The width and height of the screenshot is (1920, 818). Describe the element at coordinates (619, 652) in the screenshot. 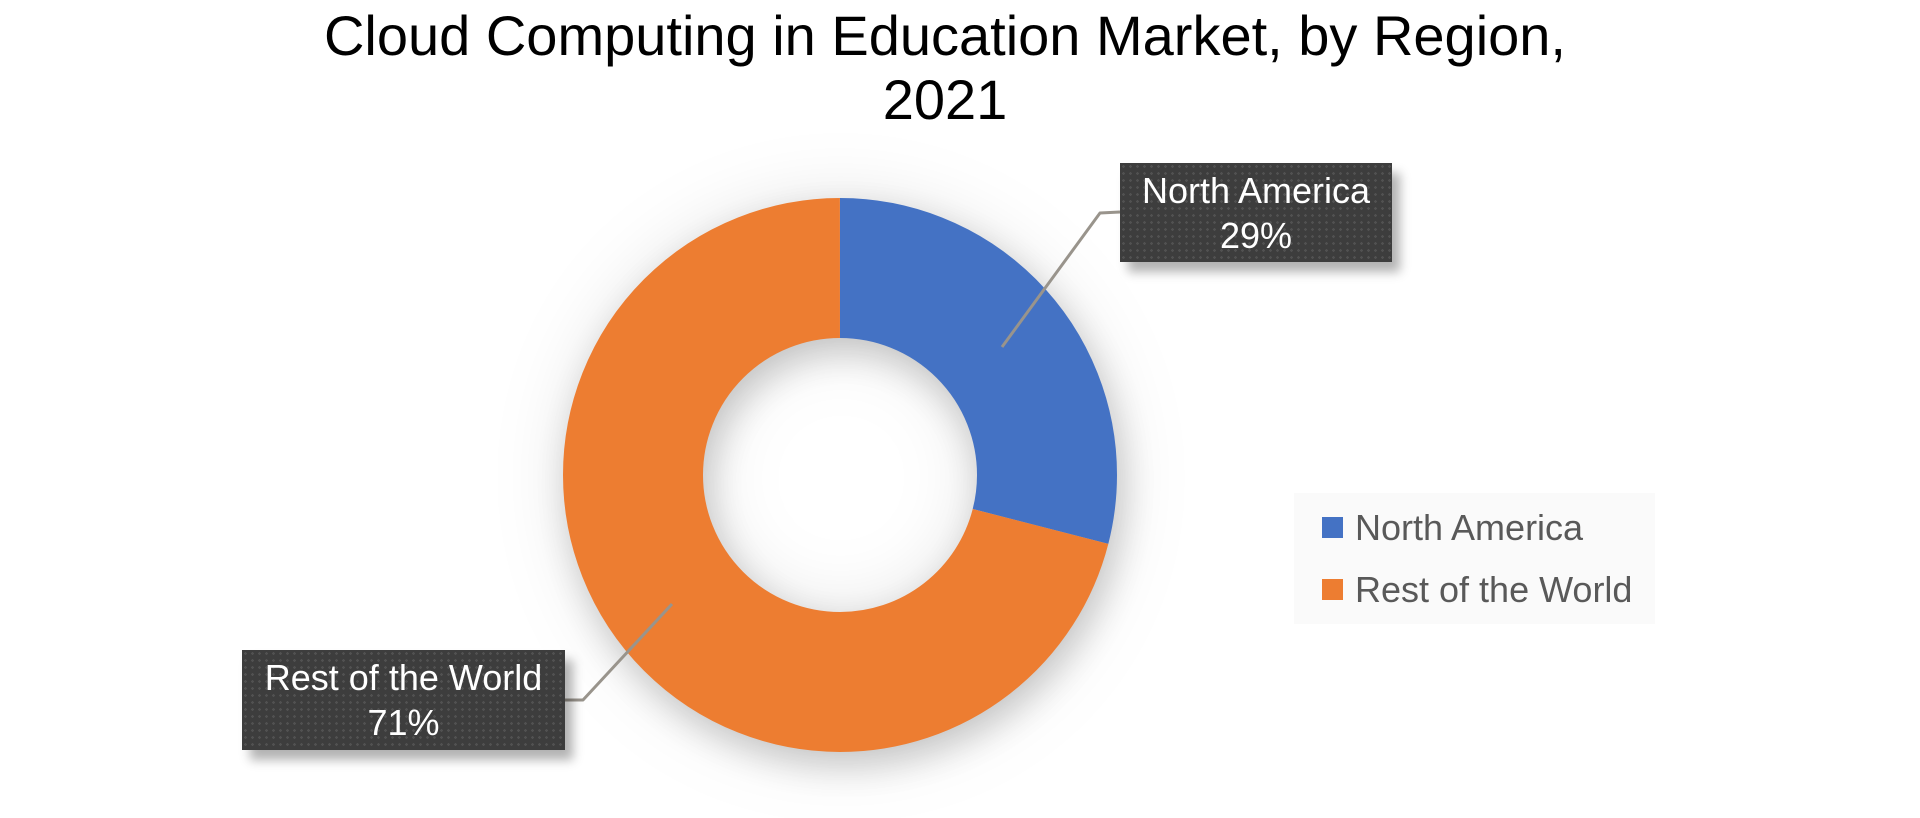

I see `leader-line-rest-of-world` at that location.